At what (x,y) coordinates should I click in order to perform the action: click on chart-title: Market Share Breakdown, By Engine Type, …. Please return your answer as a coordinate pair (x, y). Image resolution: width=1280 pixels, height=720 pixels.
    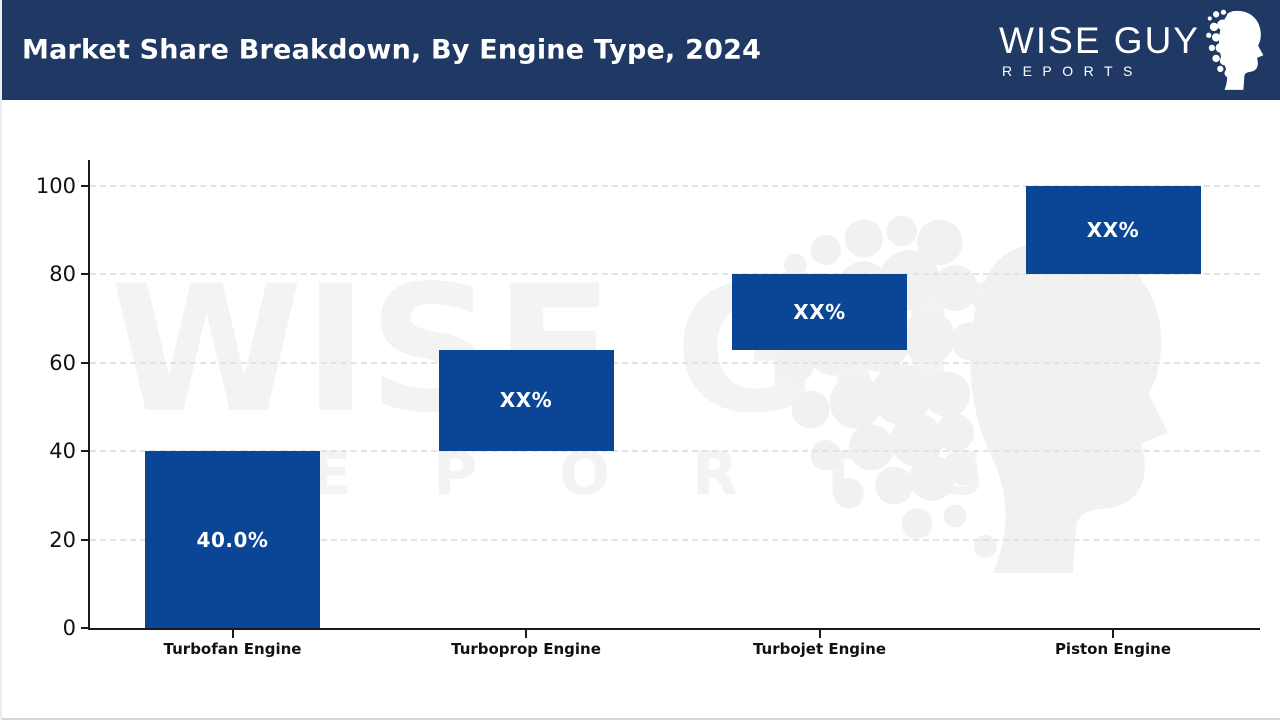
    Looking at the image, I should click on (392, 50).